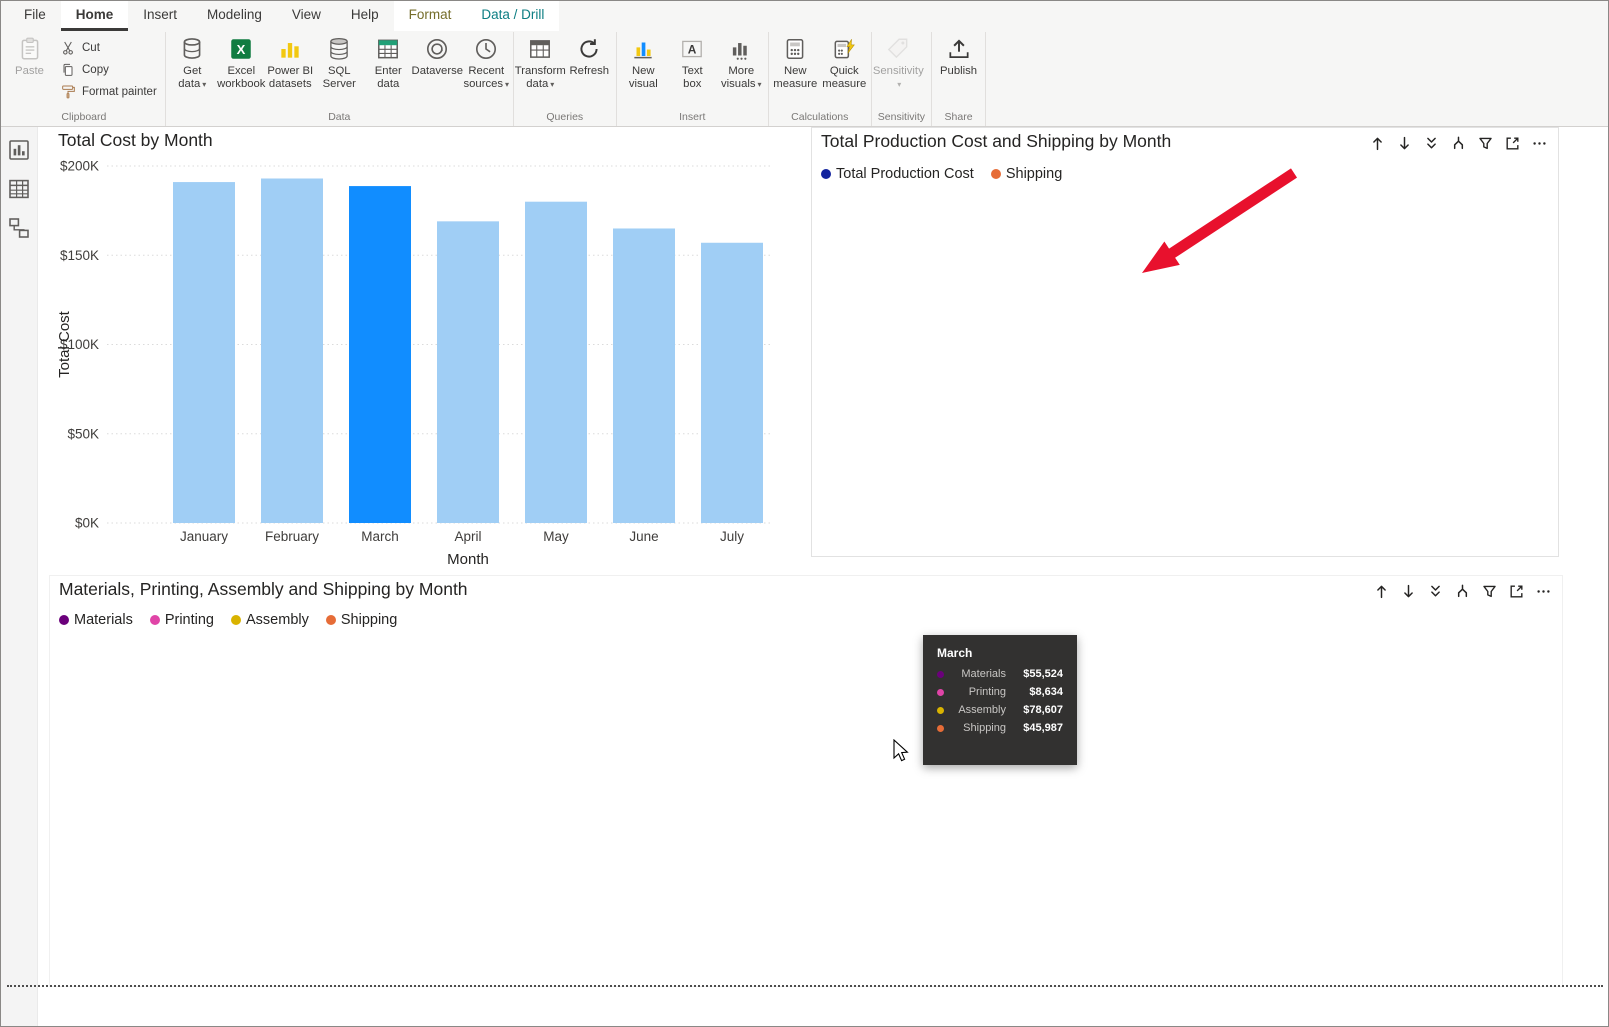  What do you see at coordinates (898, 77) in the screenshot?
I see `button-label: Sensitivity ▾` at bounding box center [898, 77].